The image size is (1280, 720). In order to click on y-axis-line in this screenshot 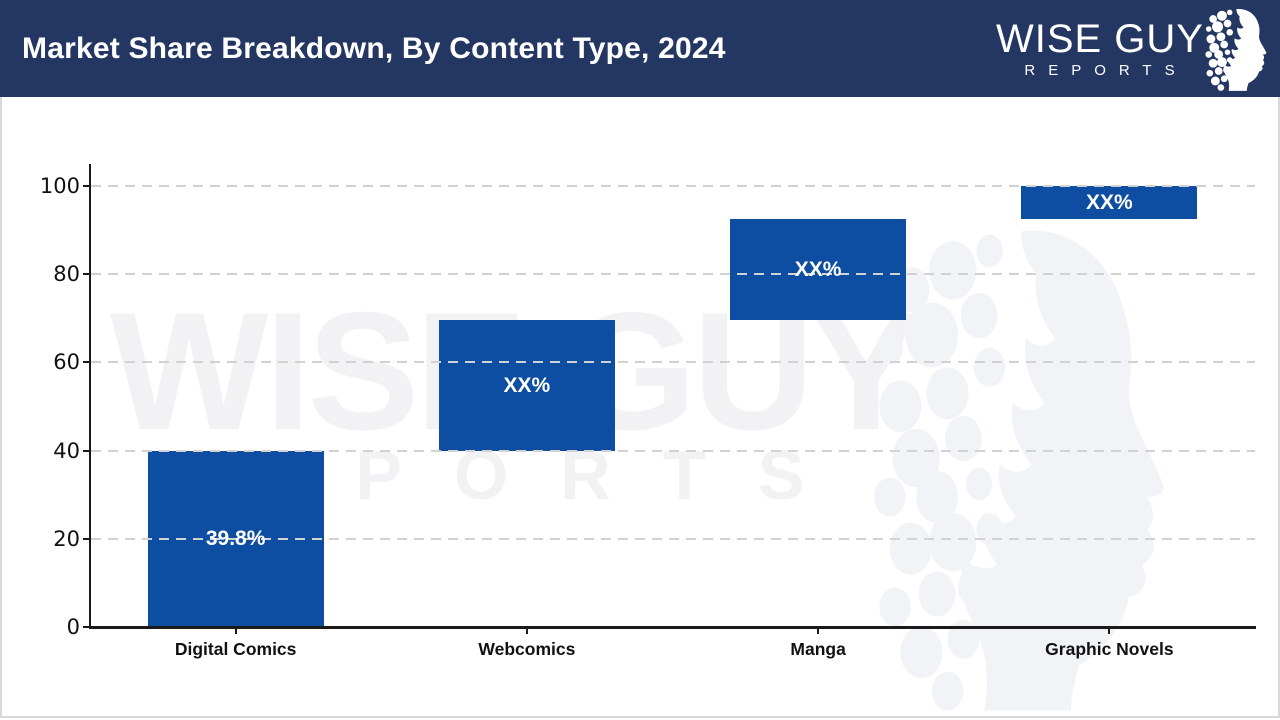, I will do `click(90, 396)`.